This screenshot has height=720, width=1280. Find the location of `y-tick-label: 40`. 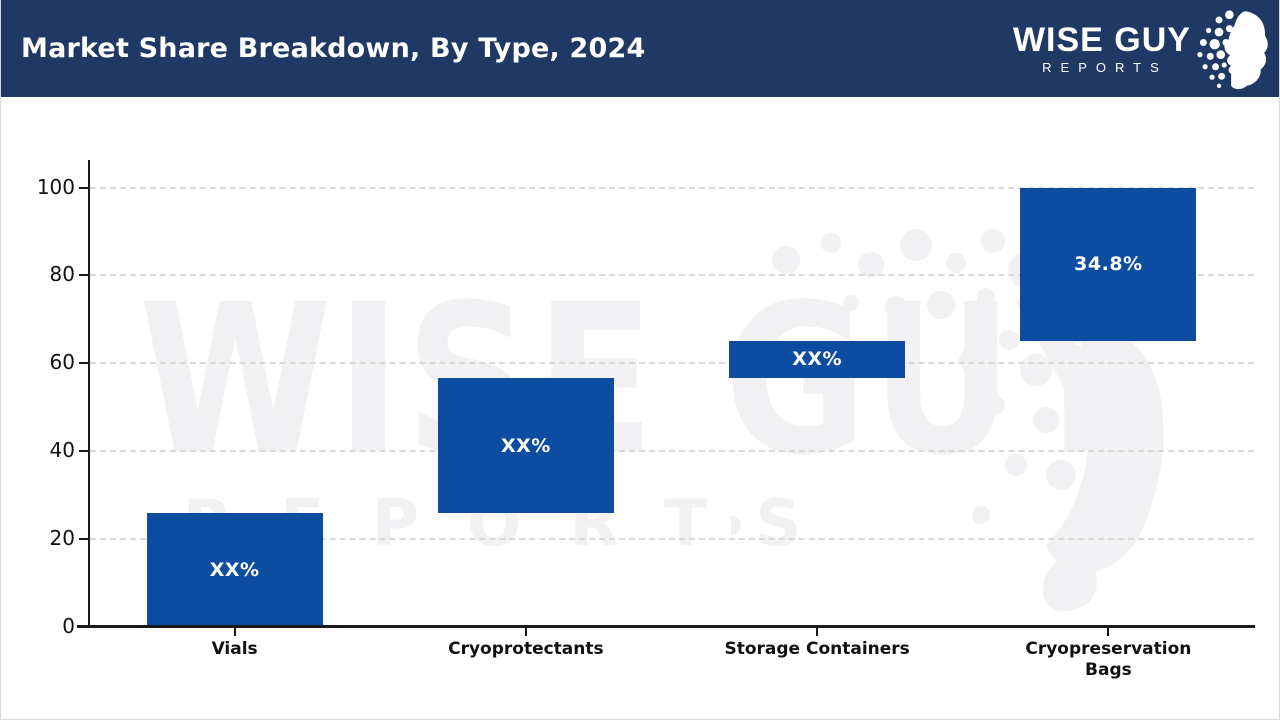

y-tick-label: 40 is located at coordinates (62, 450).